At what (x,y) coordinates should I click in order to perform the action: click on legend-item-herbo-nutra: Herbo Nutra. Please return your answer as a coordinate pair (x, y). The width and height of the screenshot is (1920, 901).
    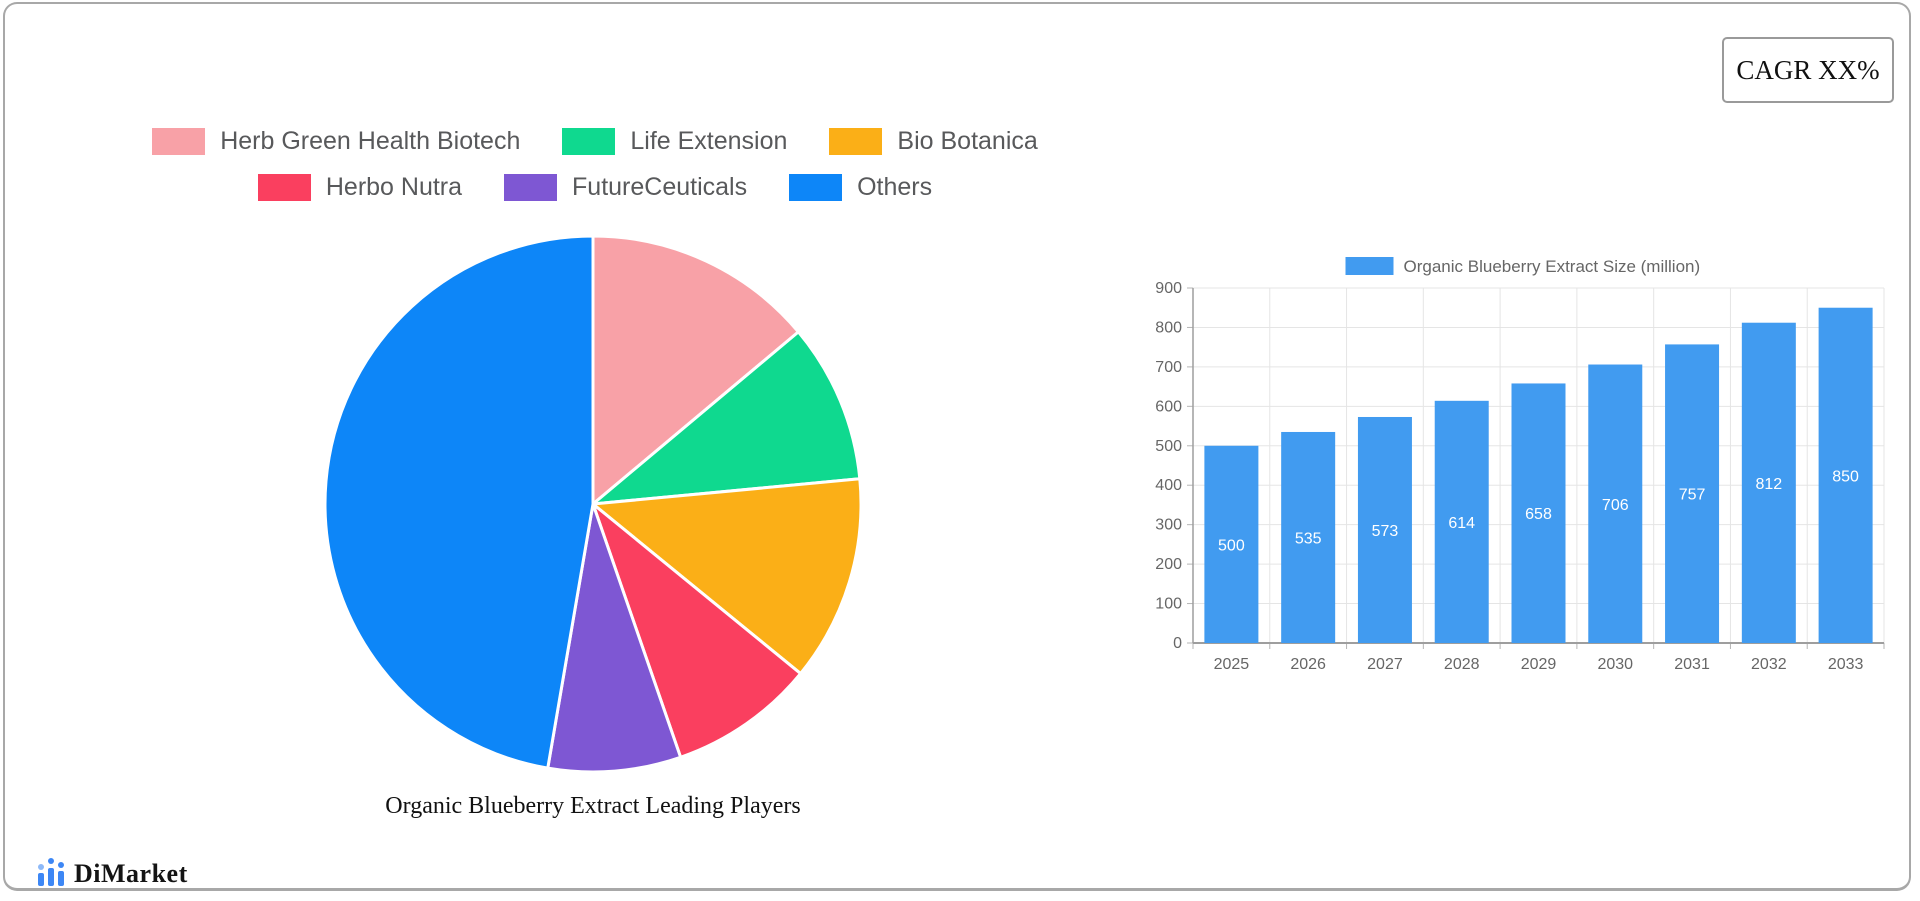
    Looking at the image, I should click on (360, 187).